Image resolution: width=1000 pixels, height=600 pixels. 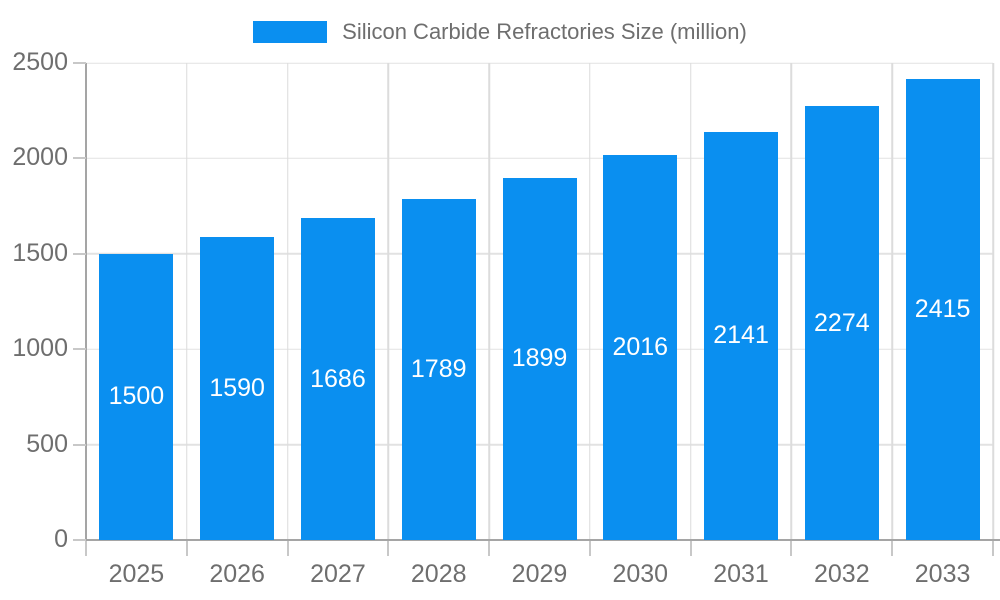 What do you see at coordinates (542, 540) in the screenshot?
I see `x-axis-line` at bounding box center [542, 540].